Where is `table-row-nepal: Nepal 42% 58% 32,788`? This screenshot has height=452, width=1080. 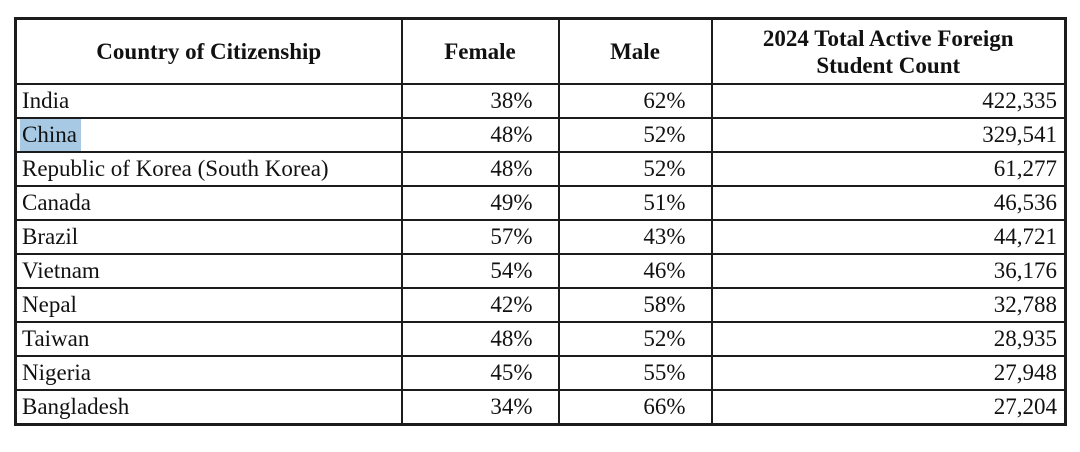
table-row-nepal: Nepal 42% 58% 32,788 is located at coordinates (540, 305).